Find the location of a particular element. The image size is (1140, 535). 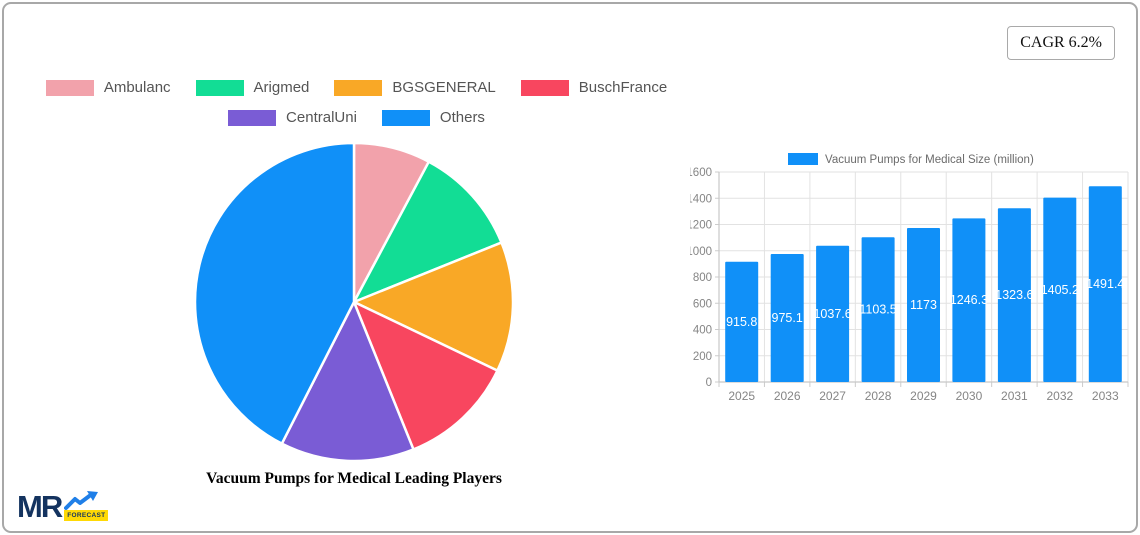

legend-label: BuschFrance is located at coordinates (623, 87).